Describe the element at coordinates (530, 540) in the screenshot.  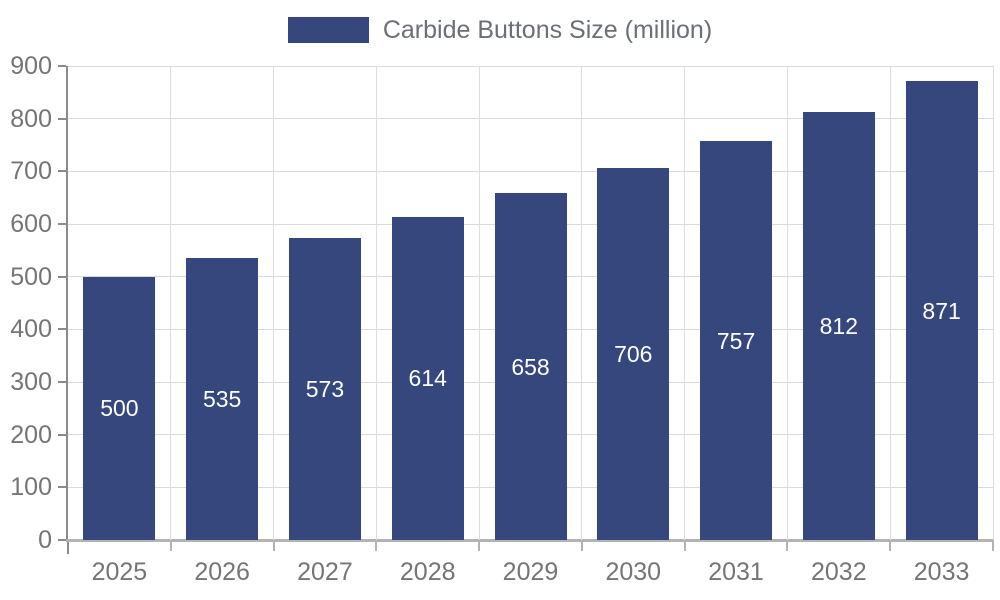
I see `x-axis-line` at that location.